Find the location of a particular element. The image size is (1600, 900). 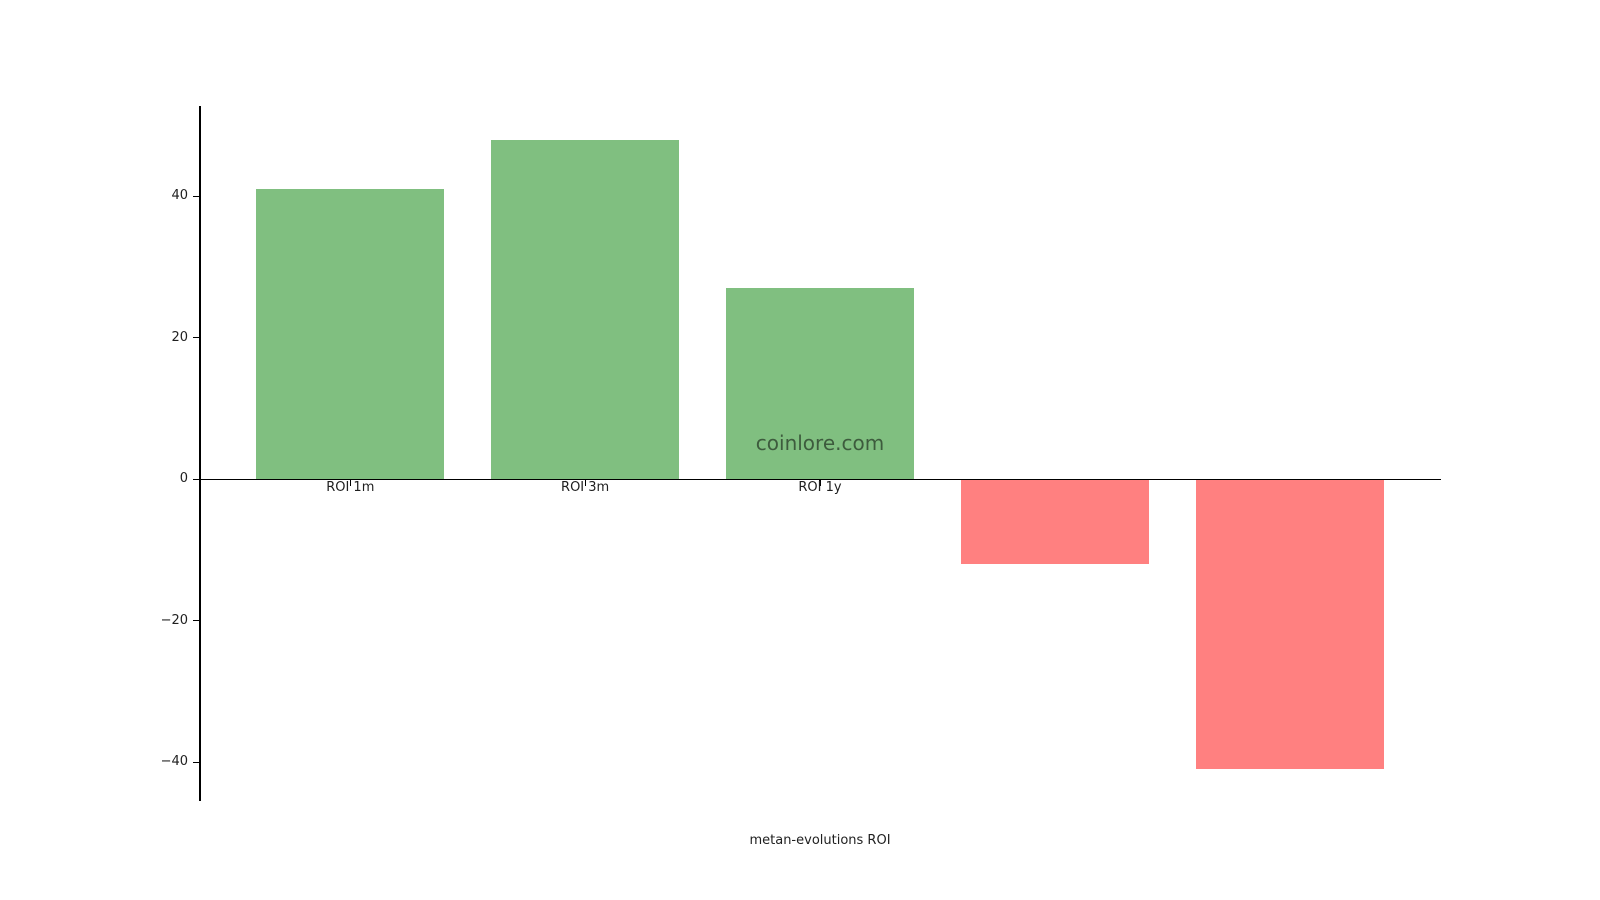

y-tick-label: 40 is located at coordinates (179, 196).